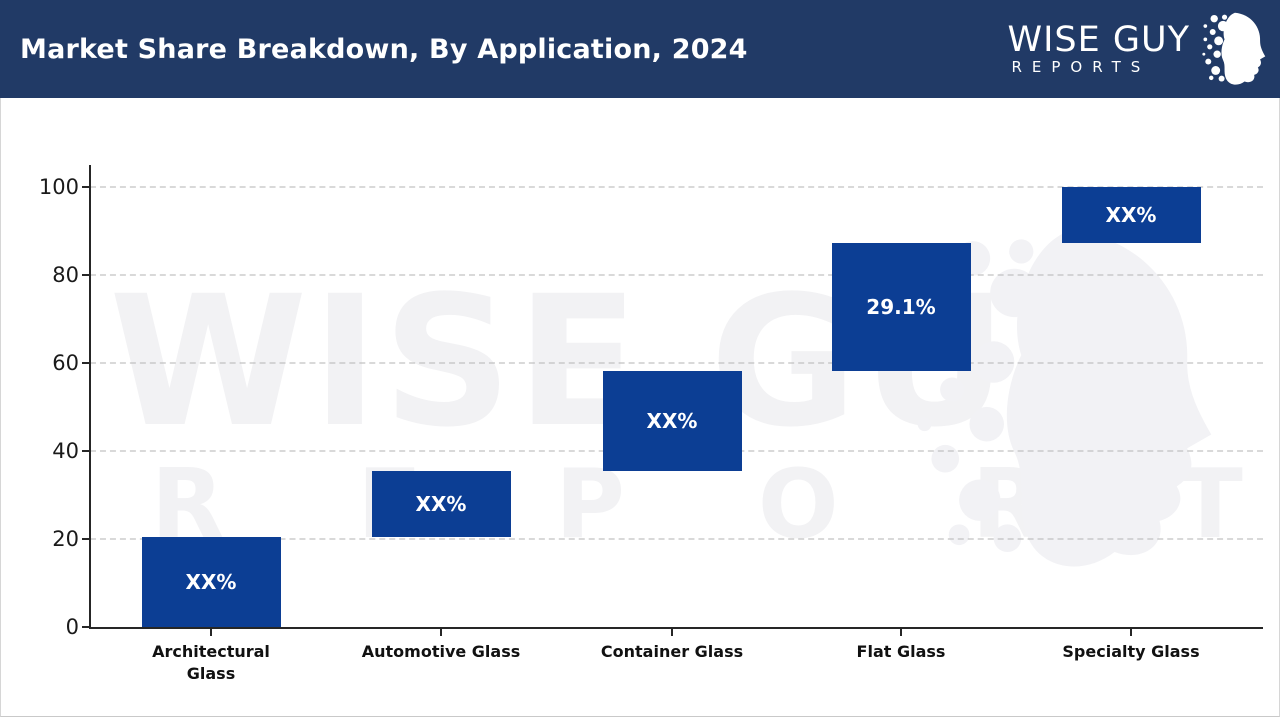 This screenshot has height=720, width=1280. I want to click on bar-architectural-glass: XX%, so click(211, 581).